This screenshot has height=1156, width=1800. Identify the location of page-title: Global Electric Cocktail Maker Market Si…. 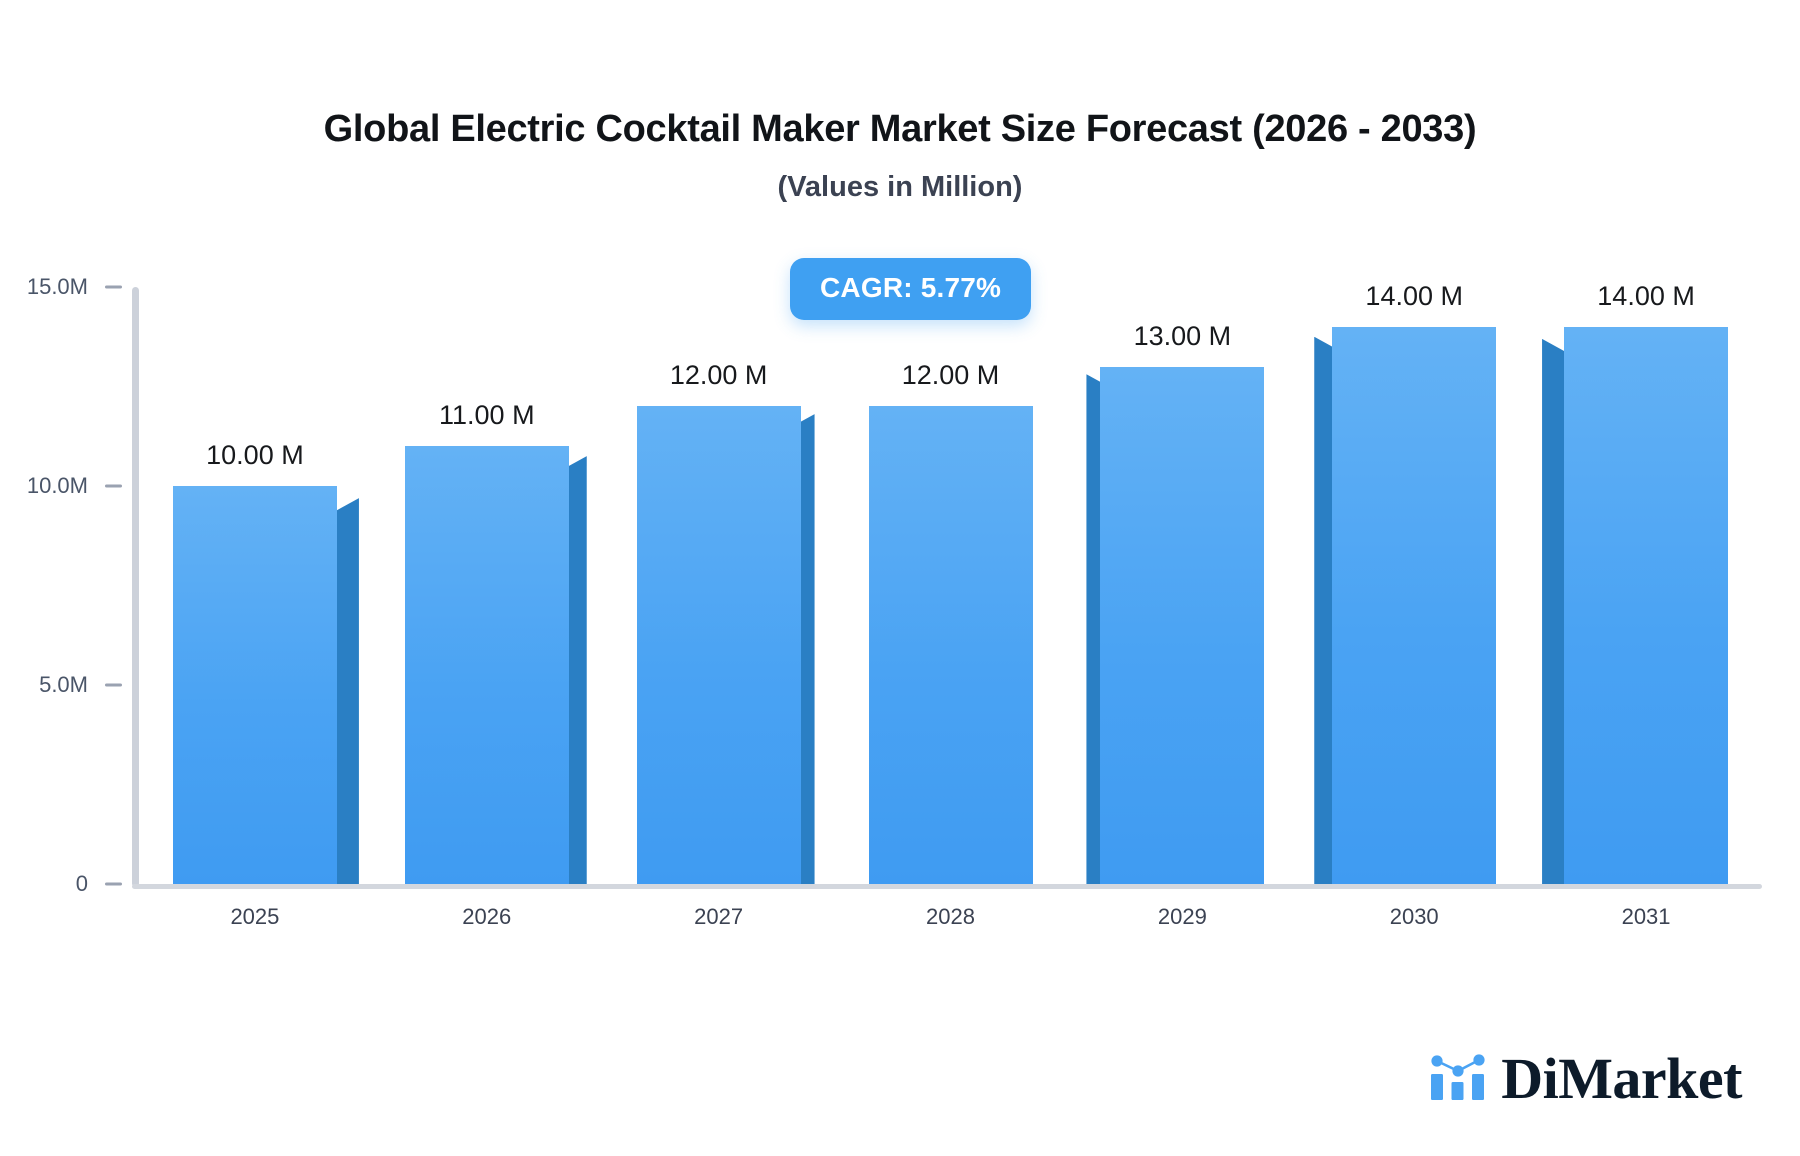
(900, 129).